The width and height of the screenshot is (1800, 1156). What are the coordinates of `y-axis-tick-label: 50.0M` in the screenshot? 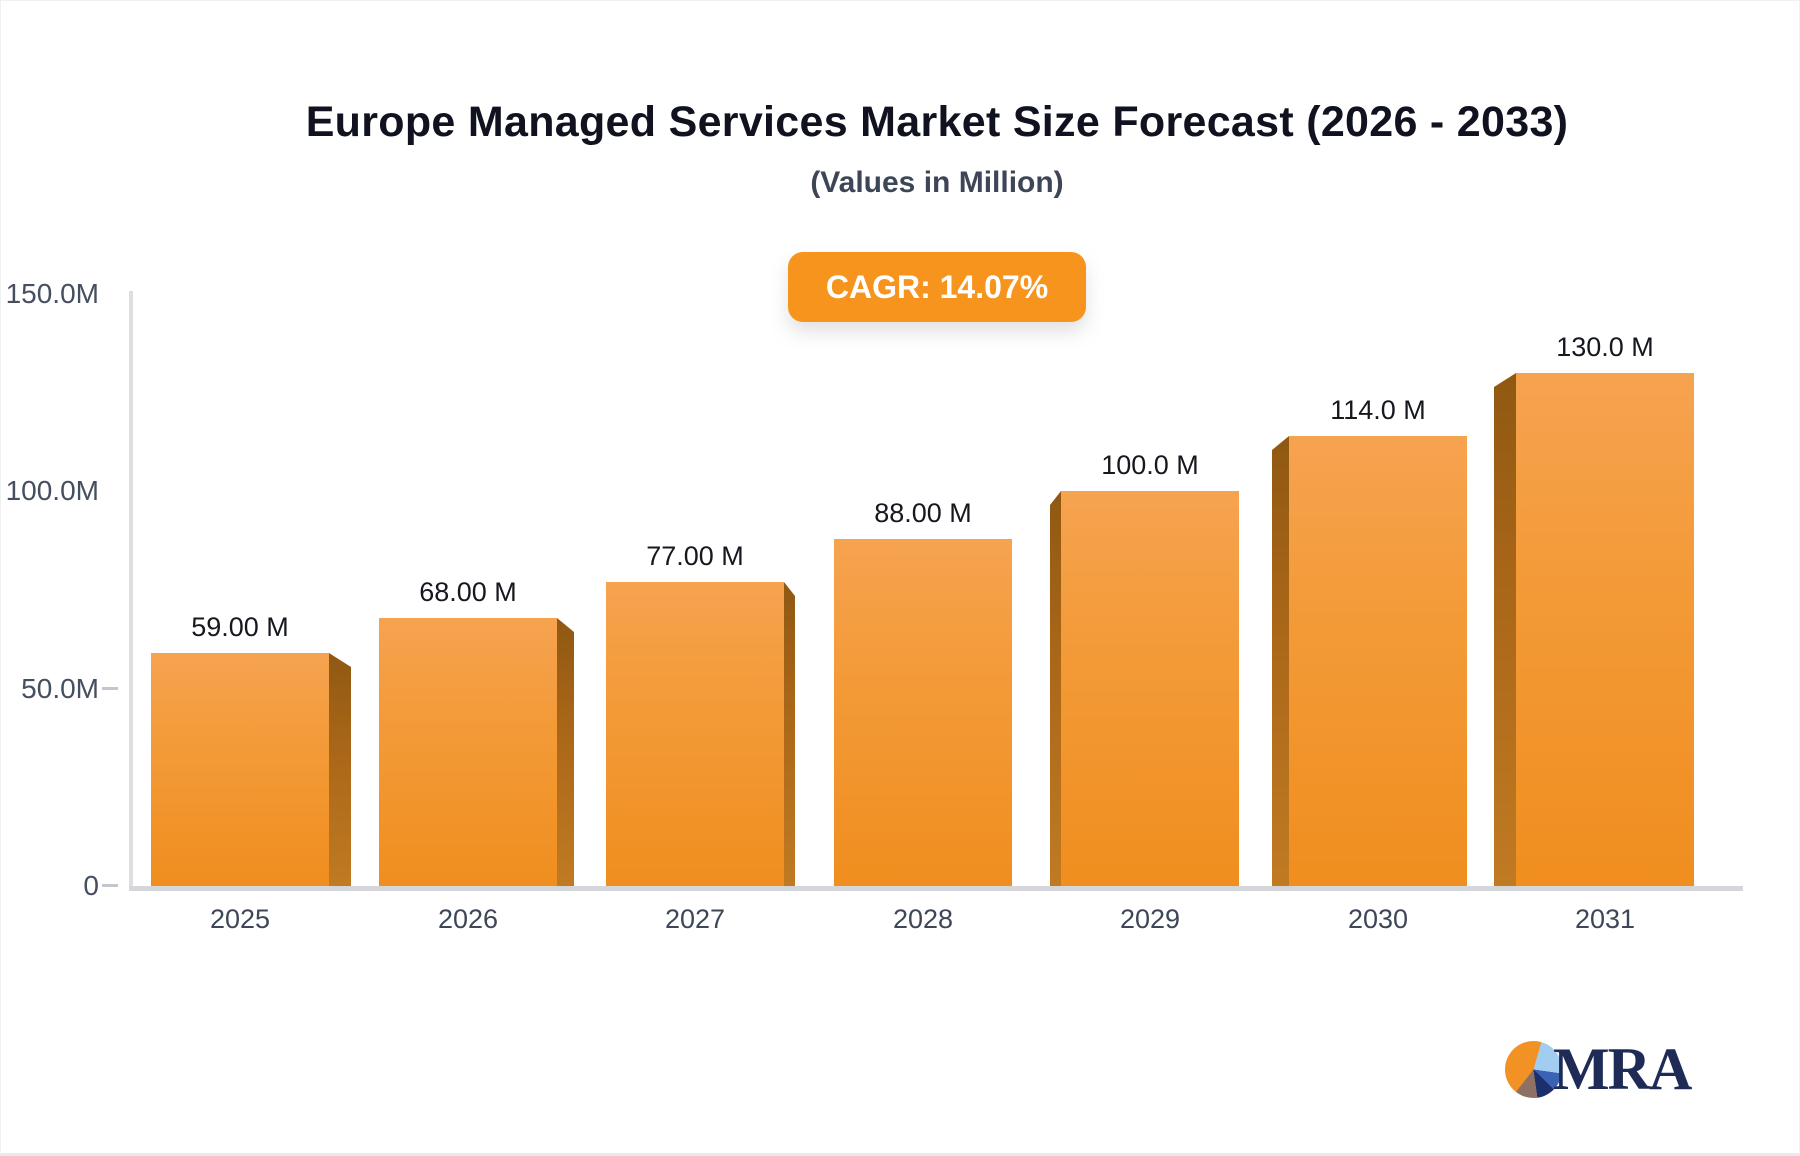 It's located at (60, 688).